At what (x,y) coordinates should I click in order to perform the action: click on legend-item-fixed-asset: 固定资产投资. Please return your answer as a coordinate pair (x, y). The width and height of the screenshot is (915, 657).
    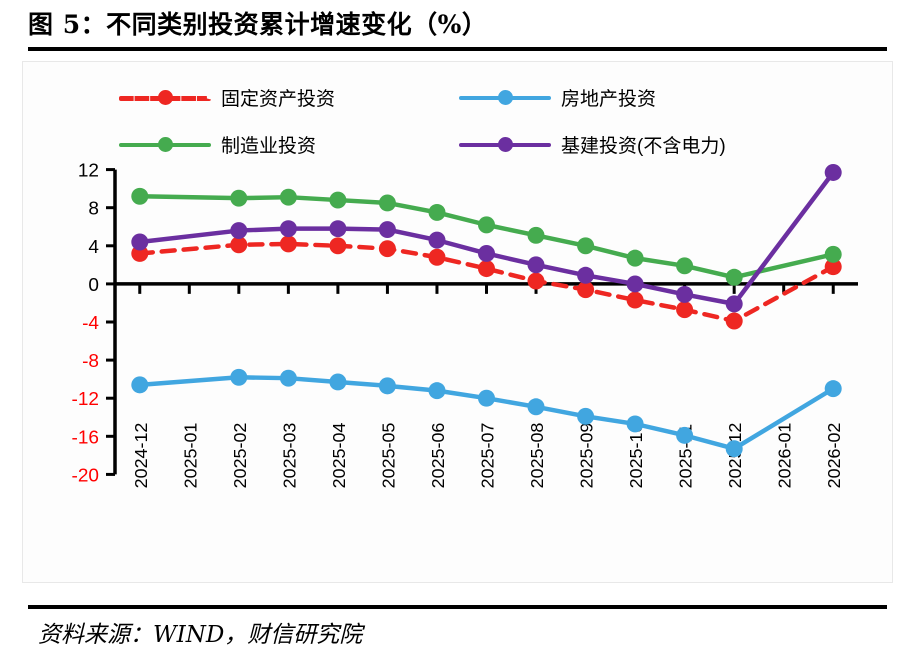
    Looking at the image, I should click on (289, 97).